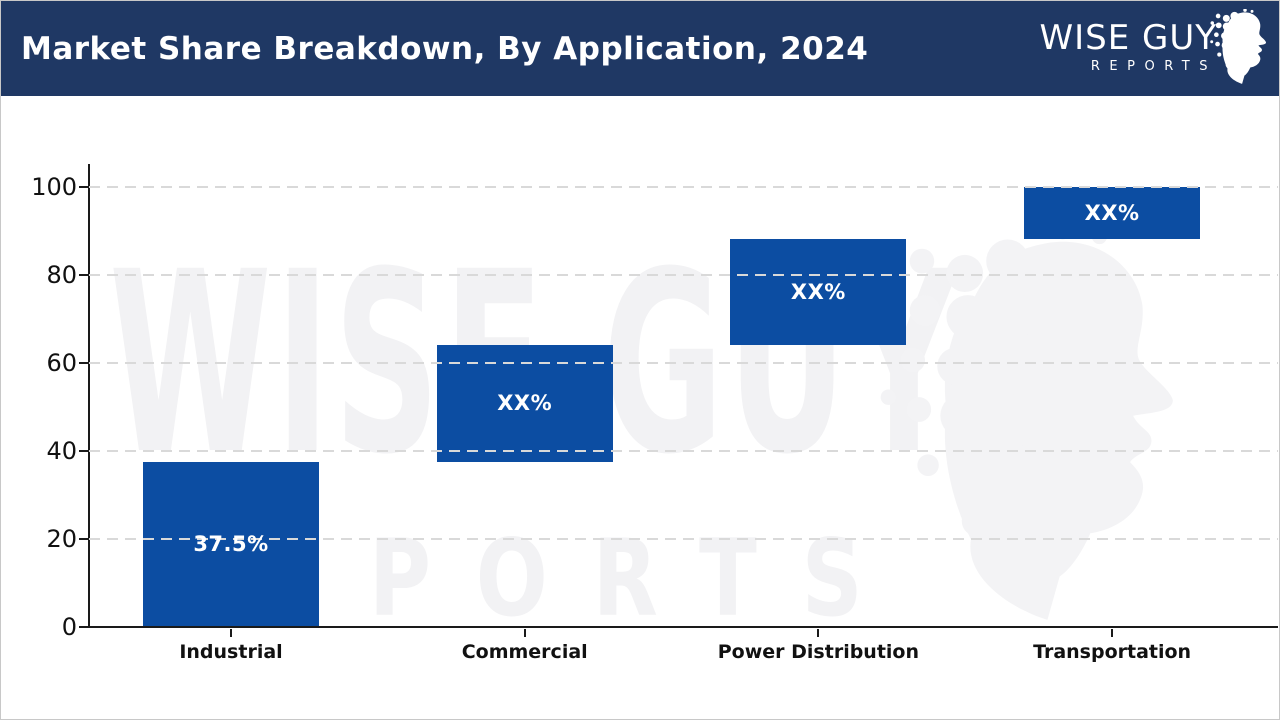  Describe the element at coordinates (61, 538) in the screenshot. I see `y-tick-label: 20` at that location.